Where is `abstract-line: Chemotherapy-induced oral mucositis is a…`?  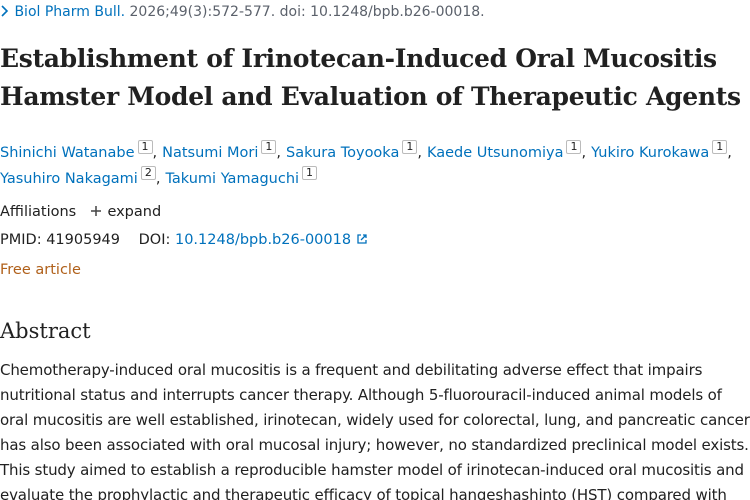 abstract-line: Chemotherapy-induced oral mucositis is a… is located at coordinates (351, 370).